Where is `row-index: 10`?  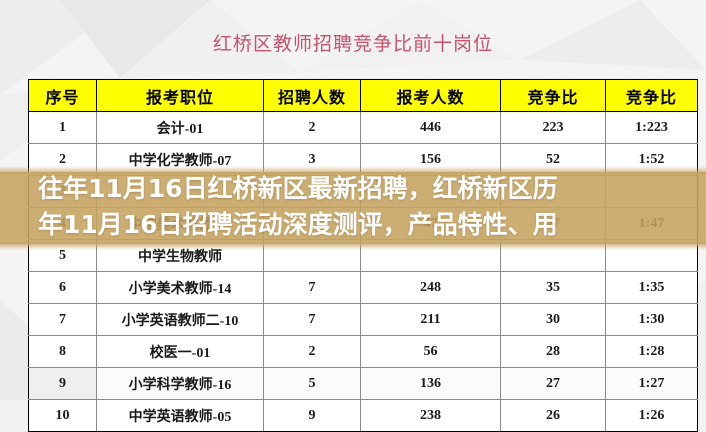
row-index: 10 is located at coordinates (62, 415).